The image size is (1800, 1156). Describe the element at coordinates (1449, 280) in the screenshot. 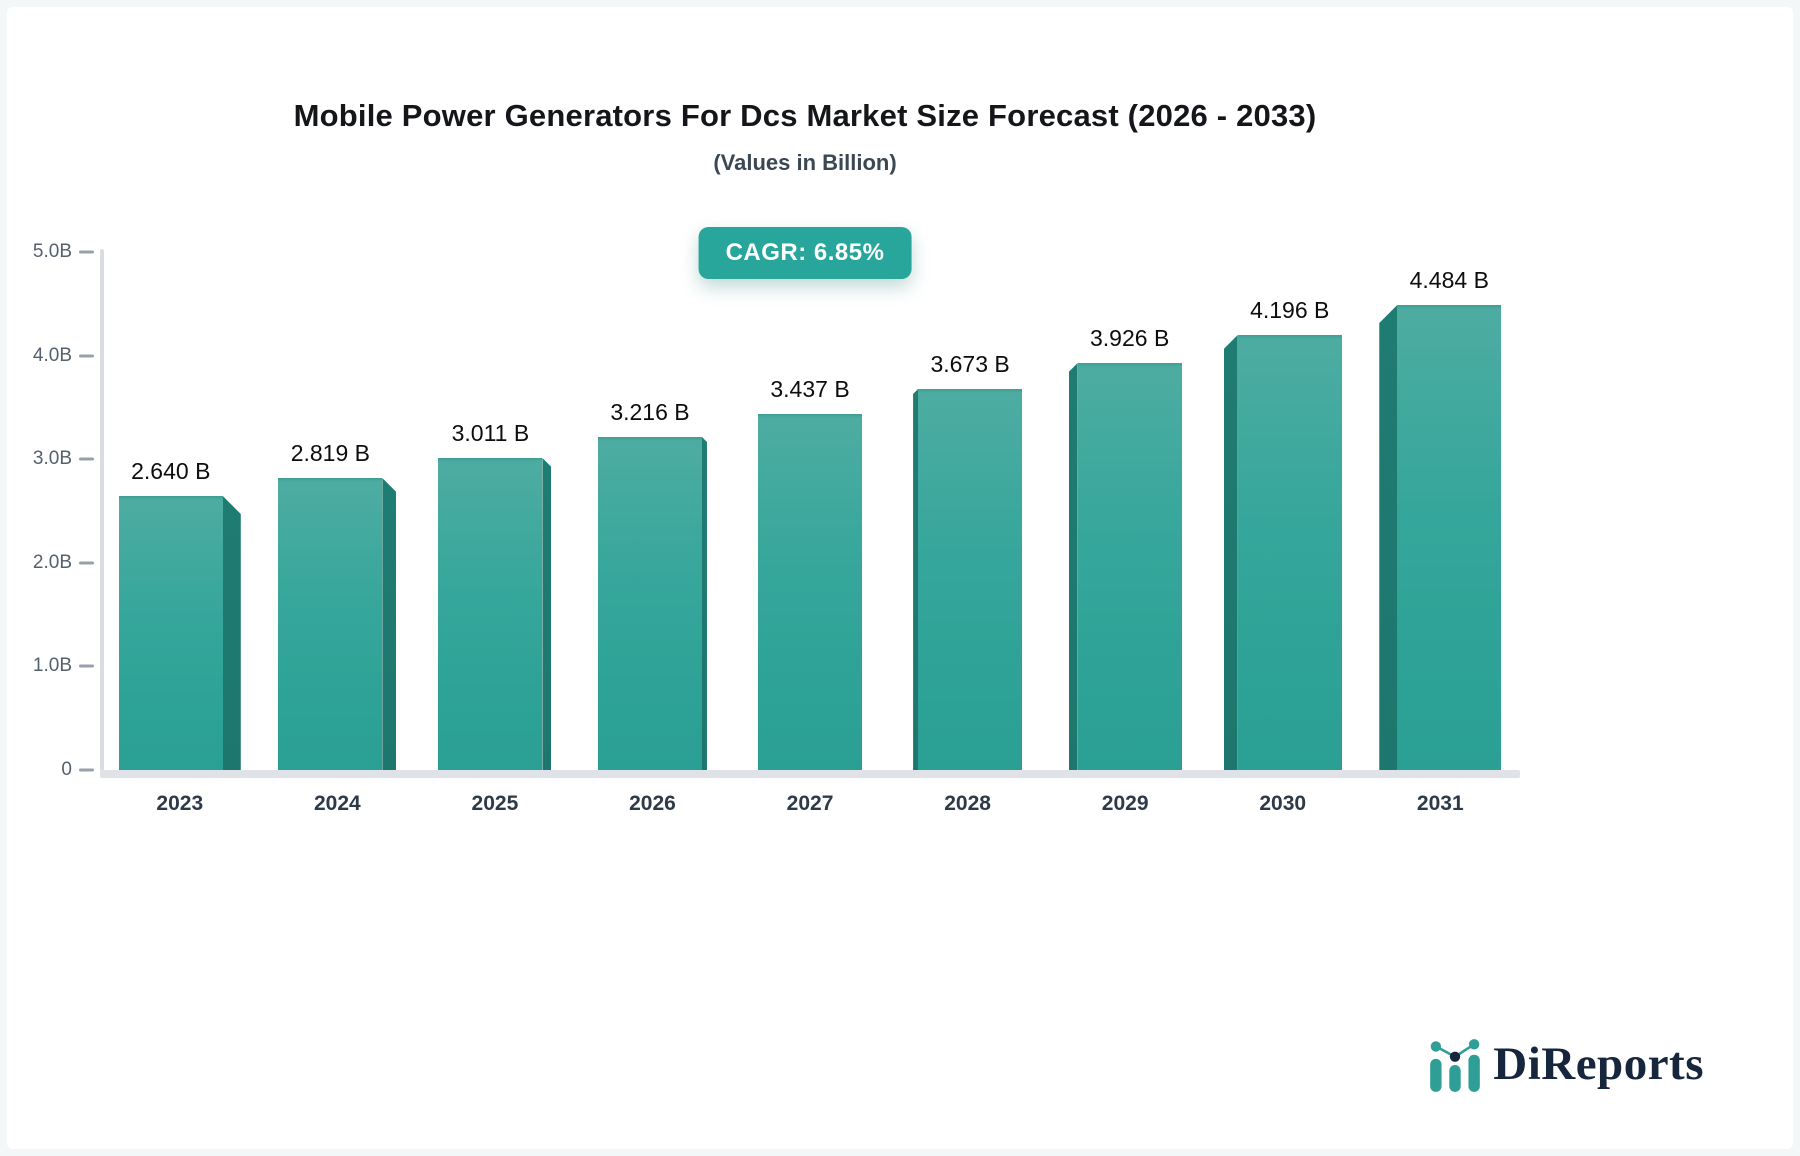

I see `bar-value-label: 4.484 B` at that location.